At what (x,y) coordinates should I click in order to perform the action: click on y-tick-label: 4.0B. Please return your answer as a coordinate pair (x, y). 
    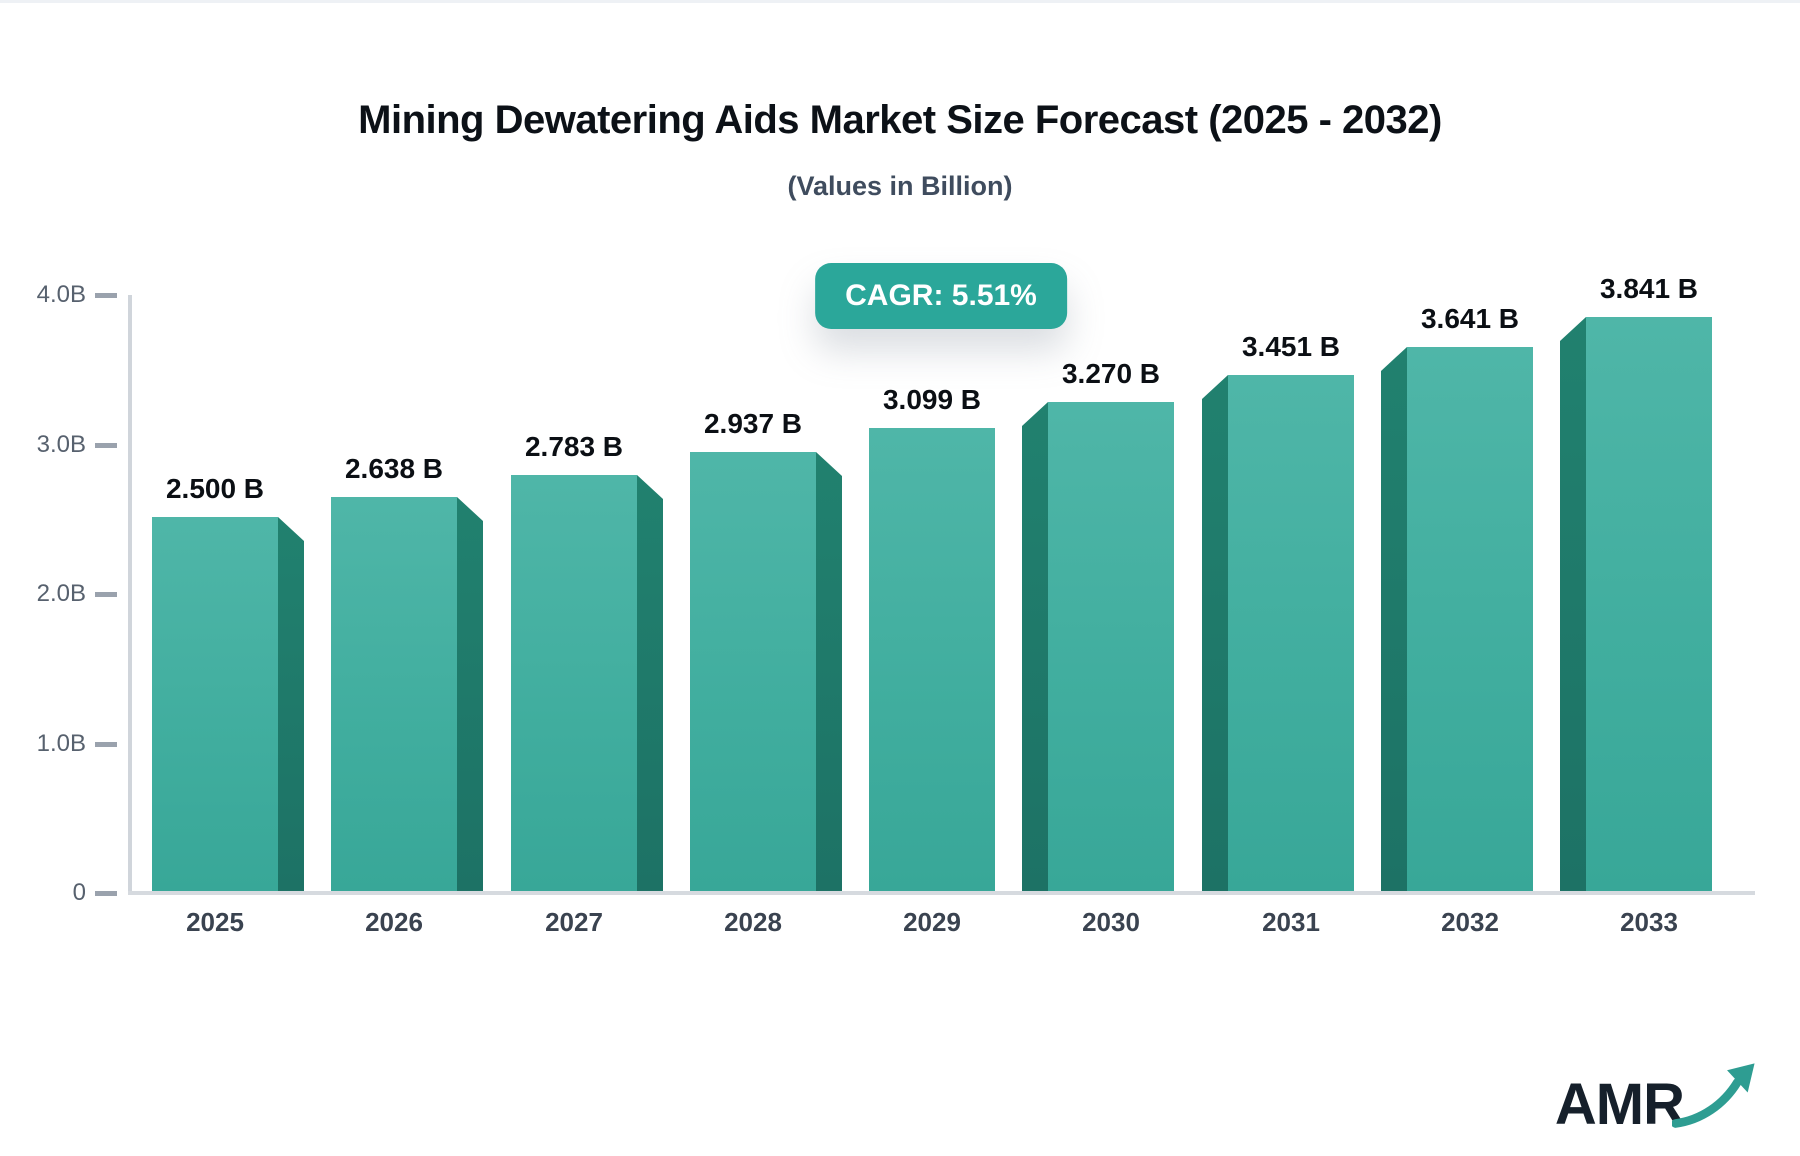
    Looking at the image, I should click on (61, 294).